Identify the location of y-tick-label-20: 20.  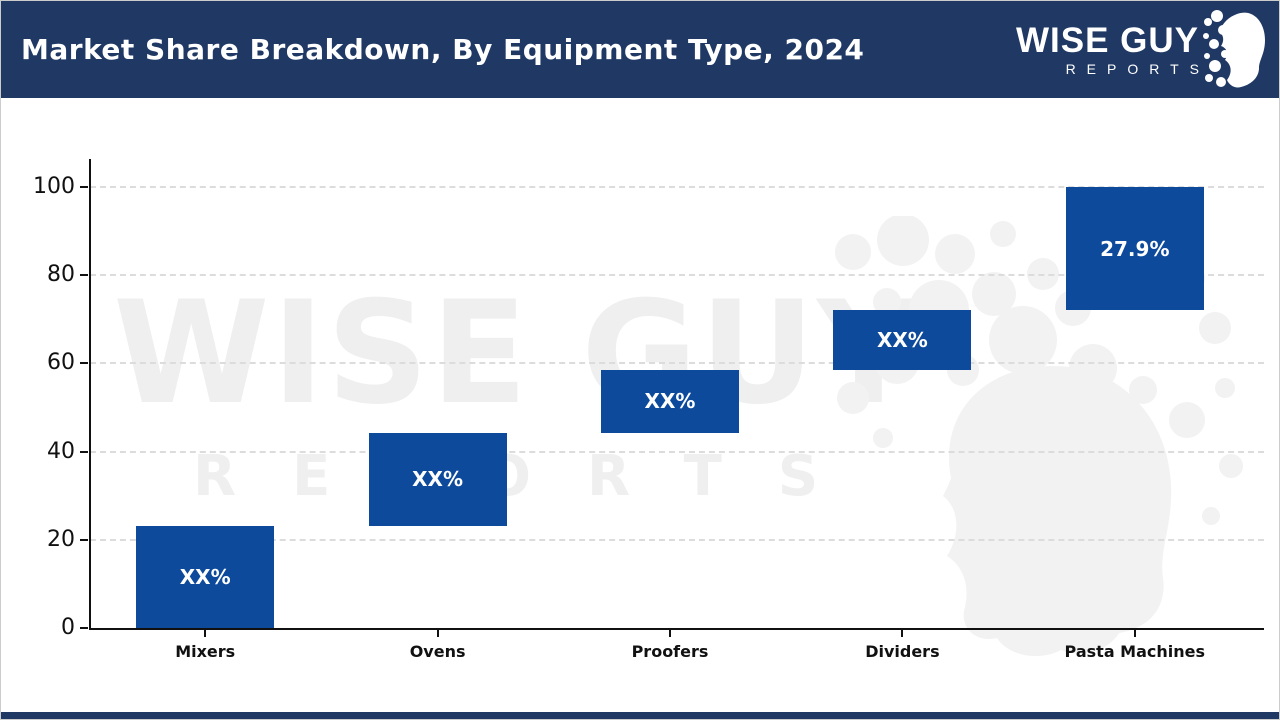
(61, 539).